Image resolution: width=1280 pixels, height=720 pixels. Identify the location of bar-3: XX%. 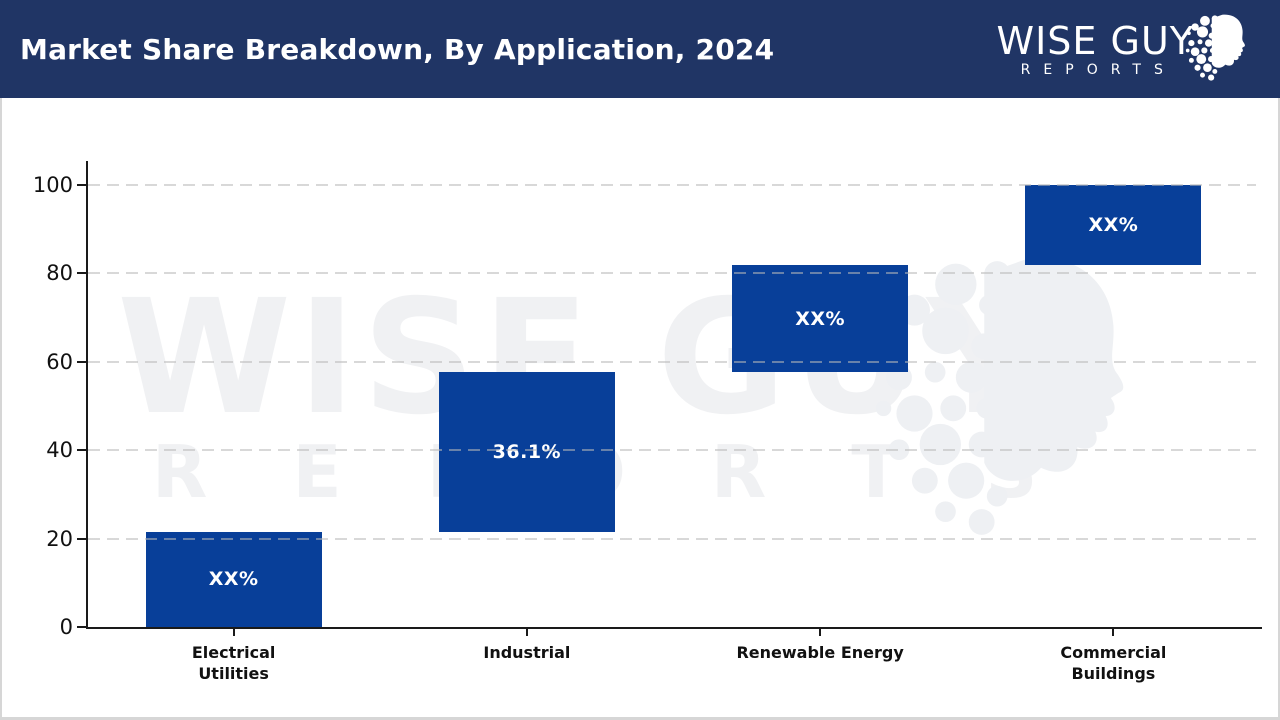
(820, 318).